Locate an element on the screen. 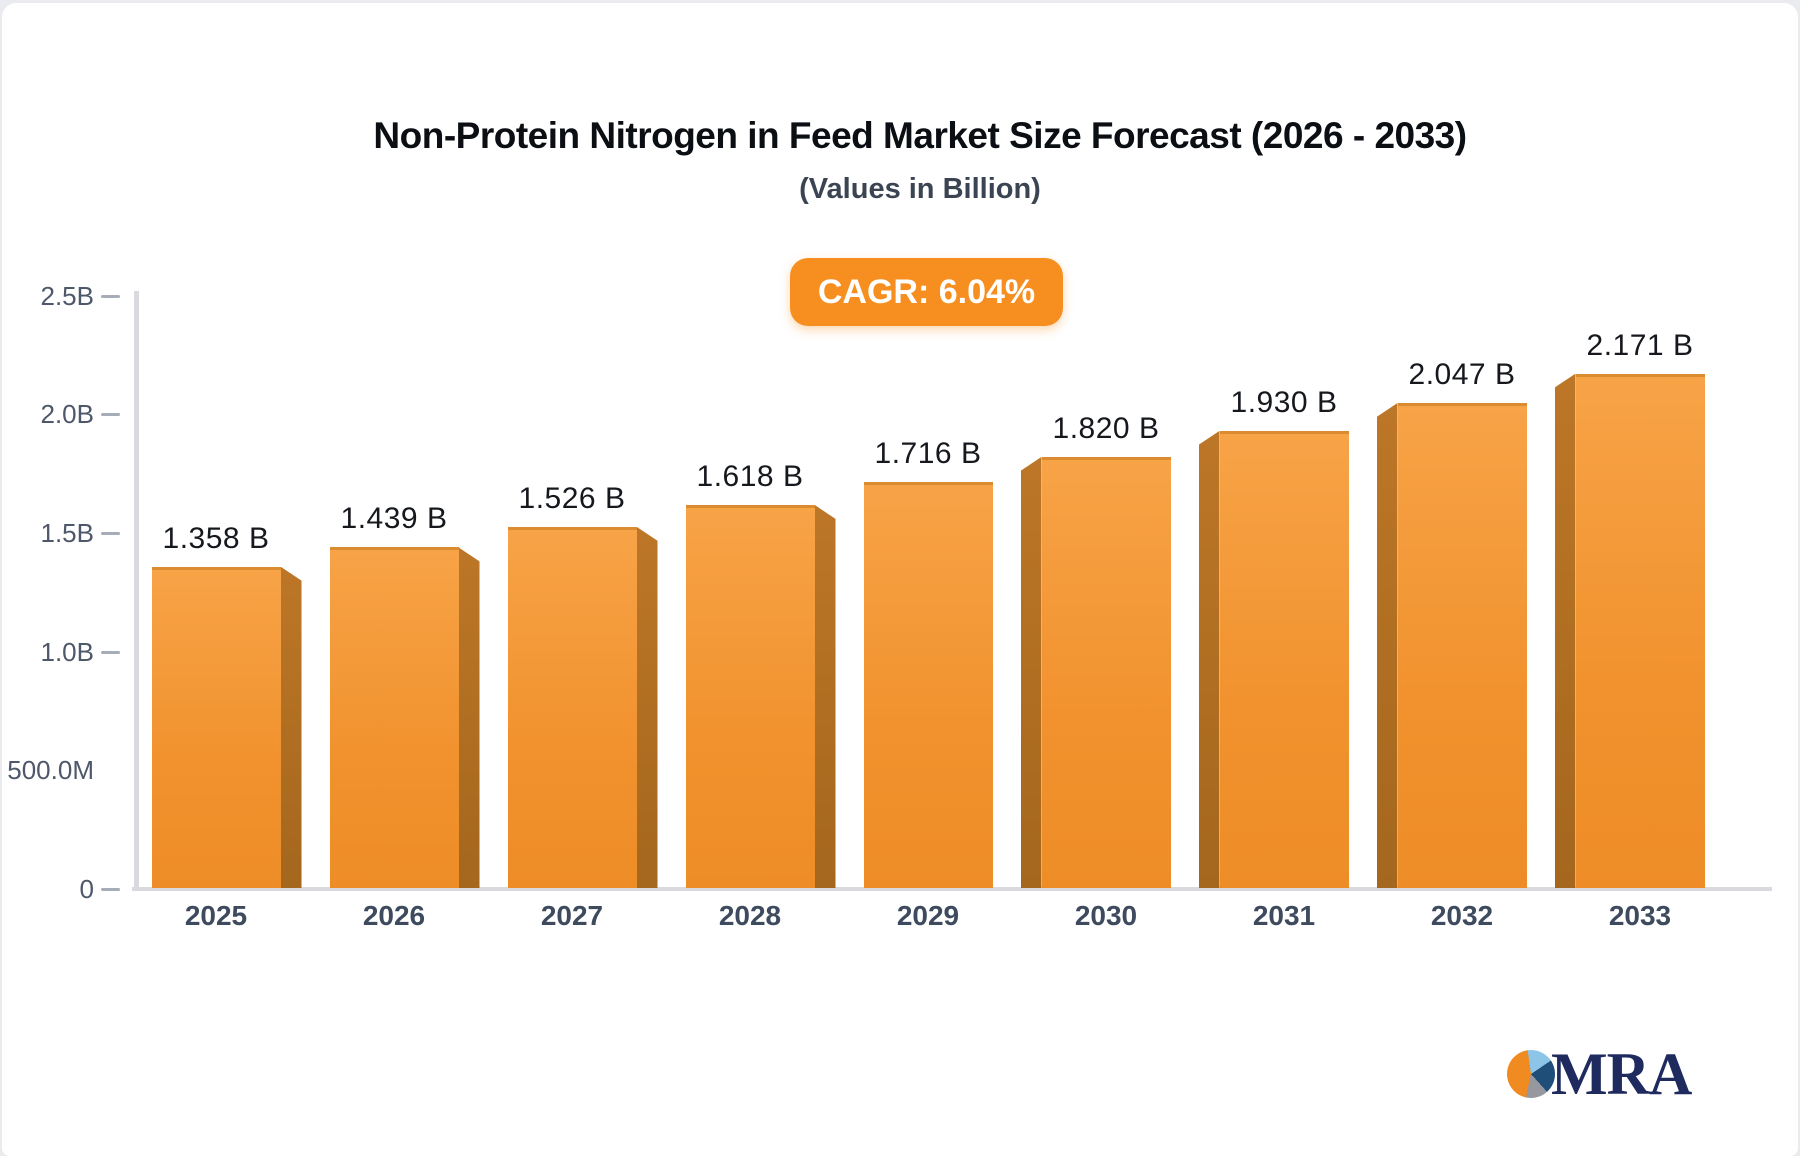 This screenshot has height=1156, width=1800. bar-2026 is located at coordinates (394, 717).